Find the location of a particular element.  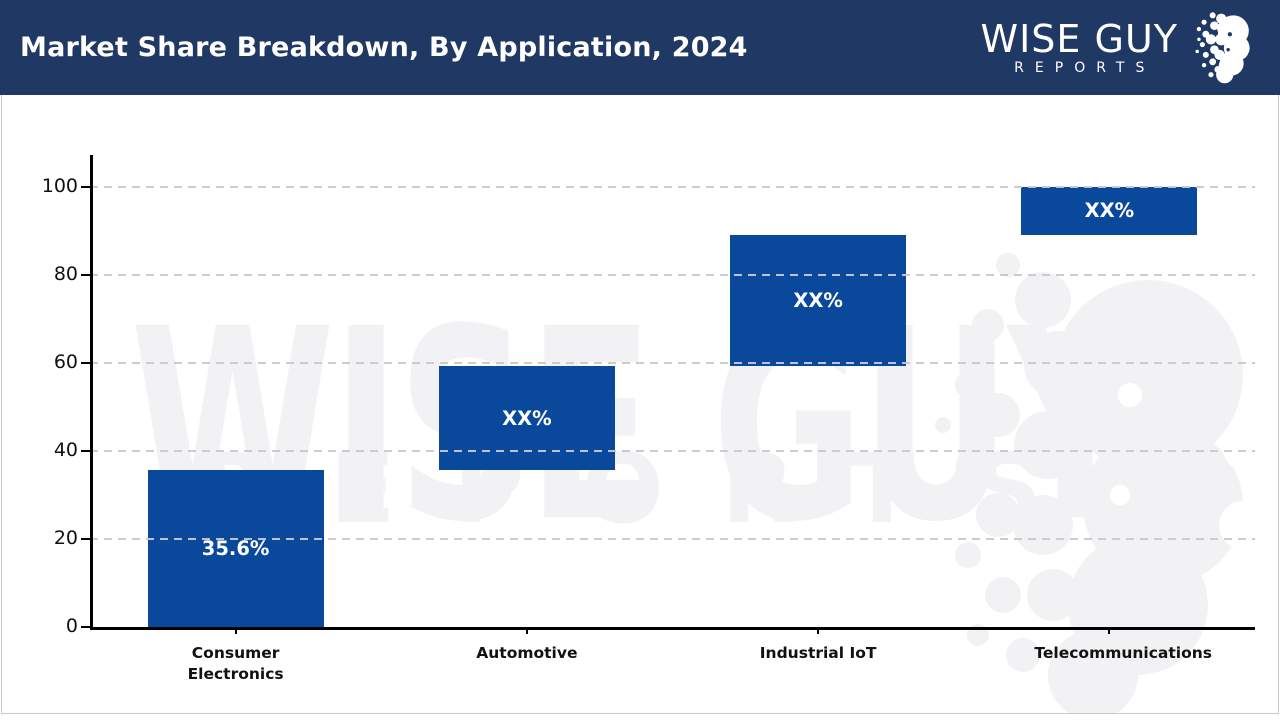

wise-guy-logo: WISE GUY REPORTS is located at coordinates (1123, 48).